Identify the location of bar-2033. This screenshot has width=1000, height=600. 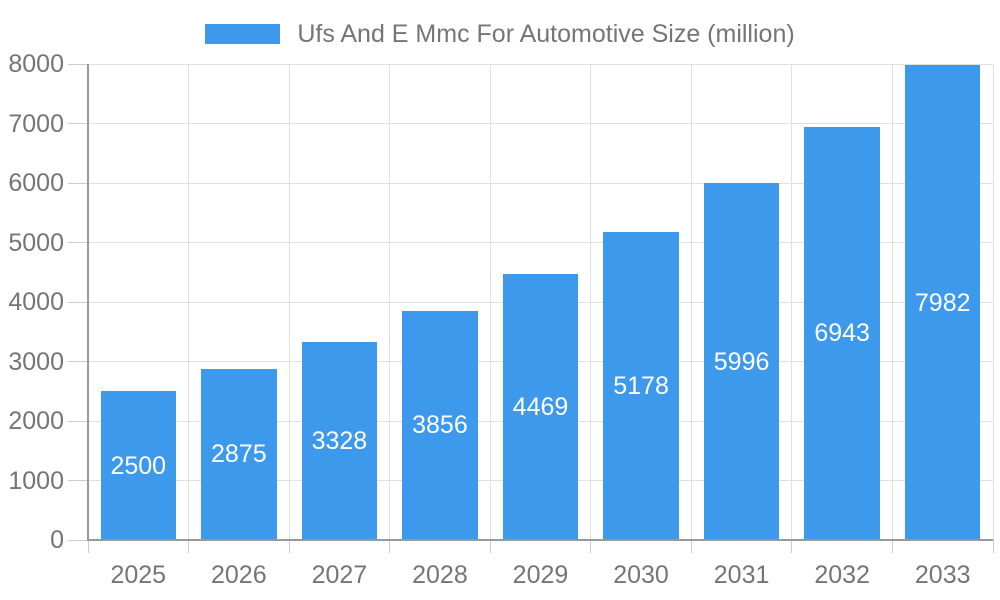
(943, 302).